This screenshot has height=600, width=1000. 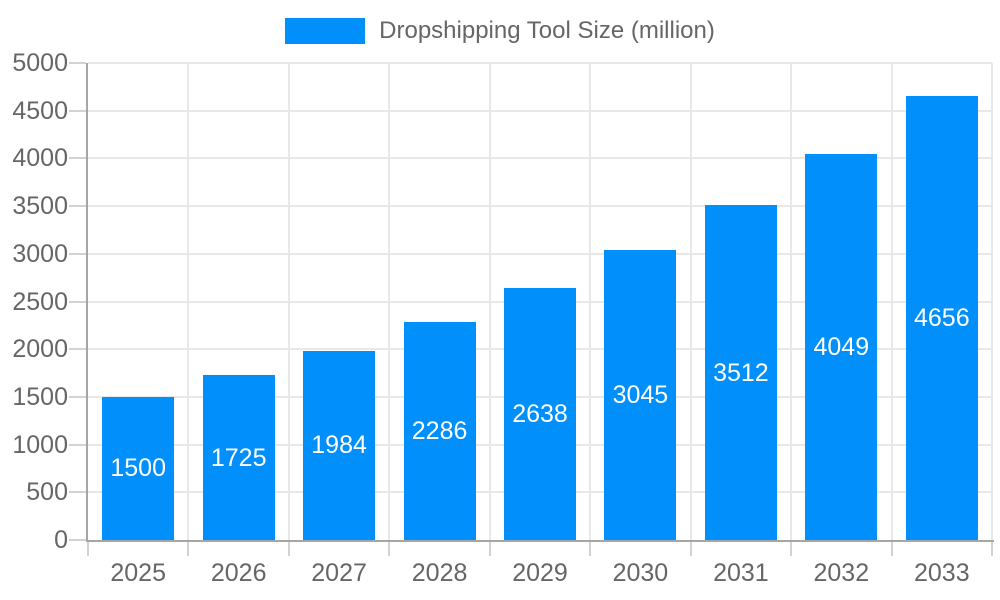 I want to click on x-axis-label: 2031, so click(x=741, y=573).